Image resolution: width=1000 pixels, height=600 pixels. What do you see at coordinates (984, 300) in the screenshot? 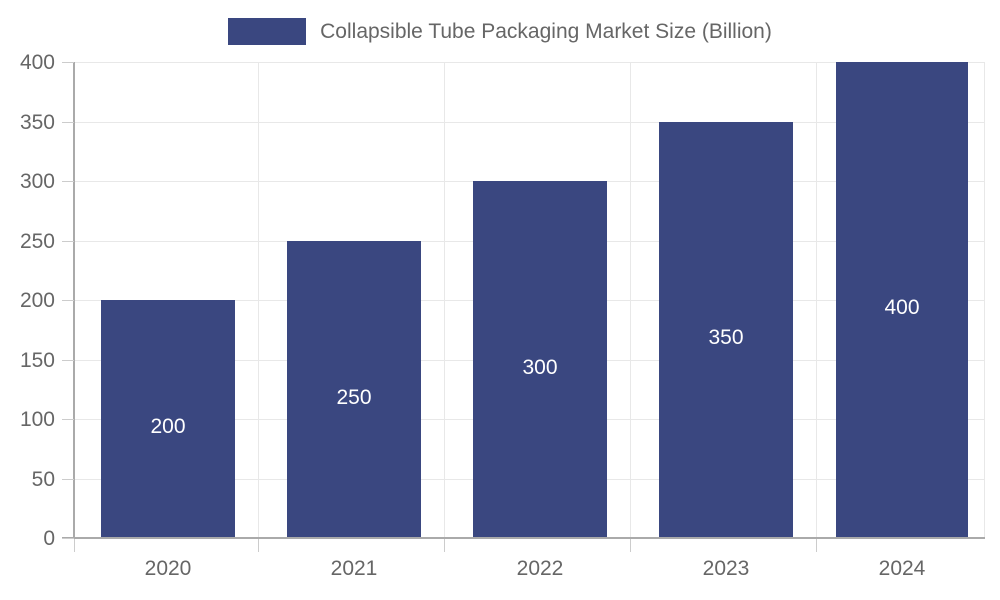
I see `plot-right-border` at bounding box center [984, 300].